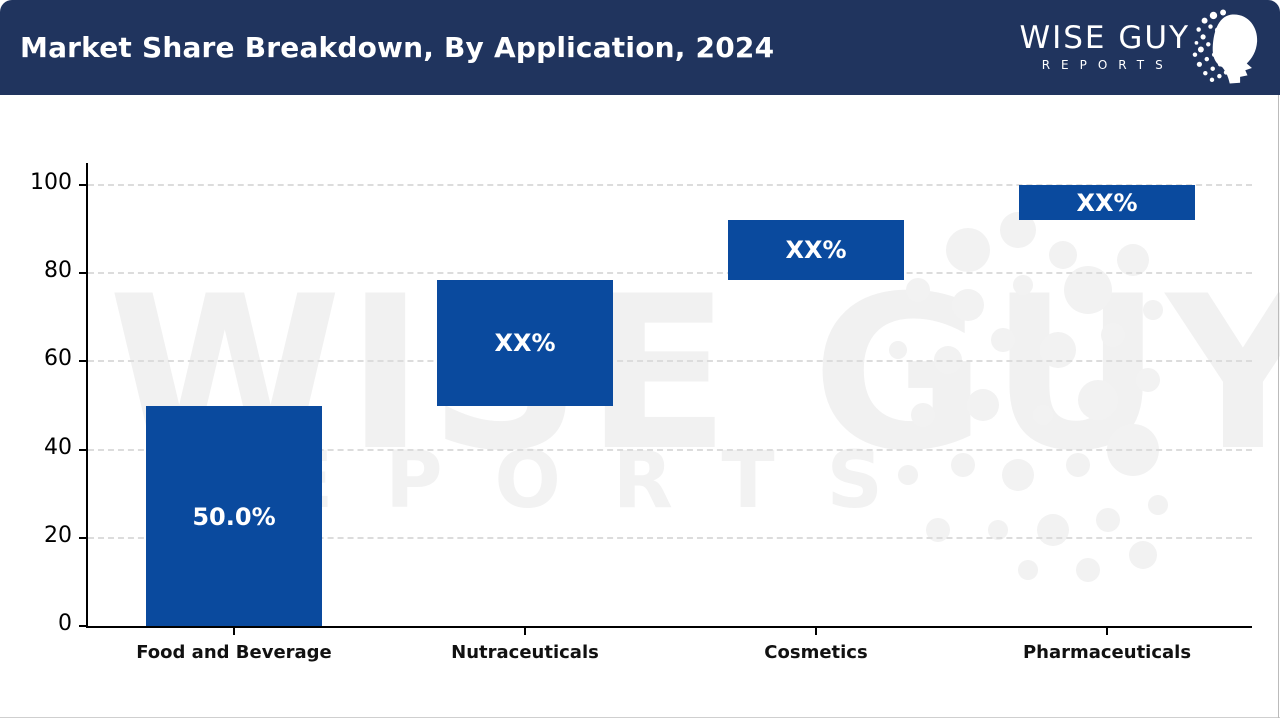 This screenshot has width=1280, height=720. I want to click on y-axis-tick-label: 80, so click(58, 270).